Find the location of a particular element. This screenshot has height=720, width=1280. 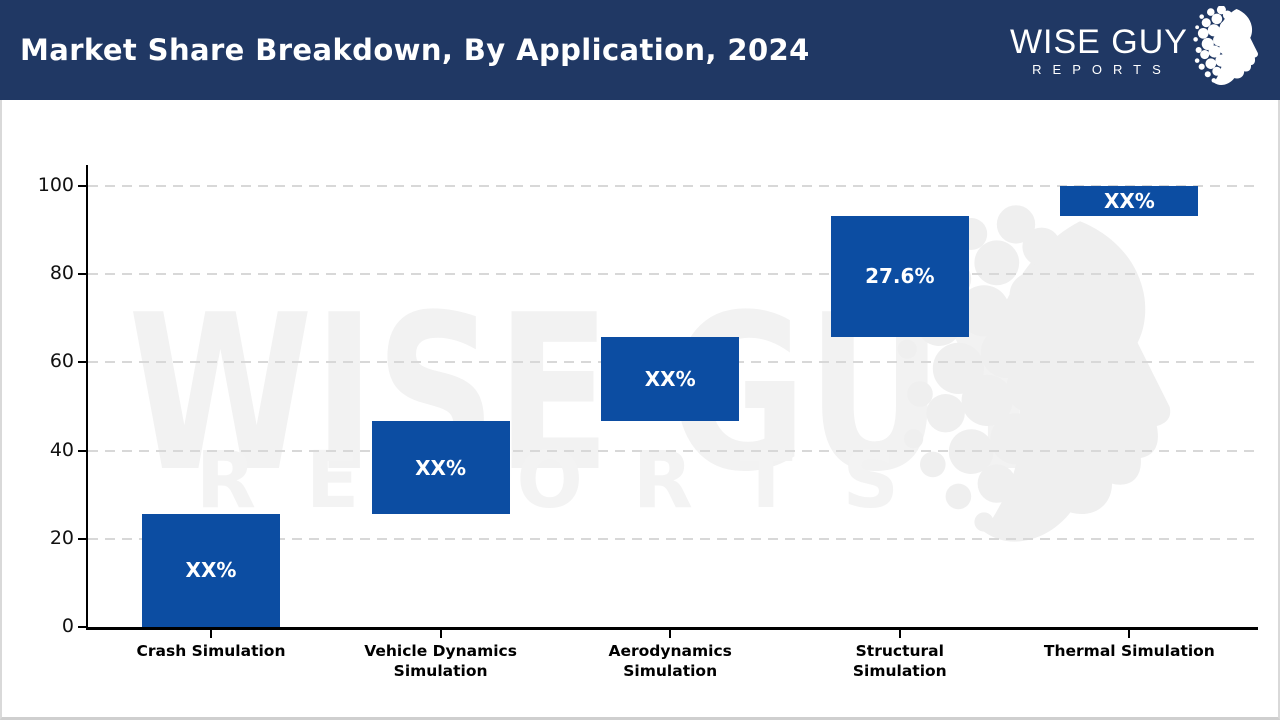

brand-logo: WISE GUY REPORTS is located at coordinates (1145, 50).